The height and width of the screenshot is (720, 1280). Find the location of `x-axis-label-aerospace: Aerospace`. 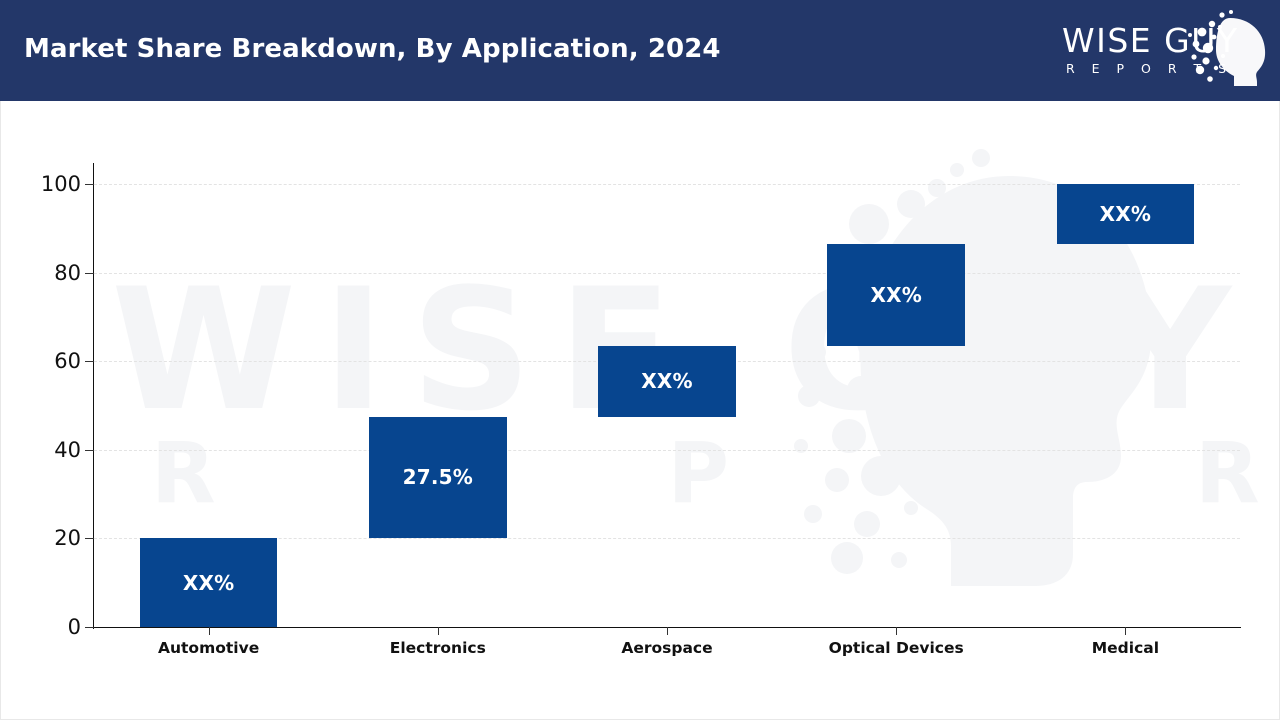

x-axis-label-aerospace: Aerospace is located at coordinates (667, 648).